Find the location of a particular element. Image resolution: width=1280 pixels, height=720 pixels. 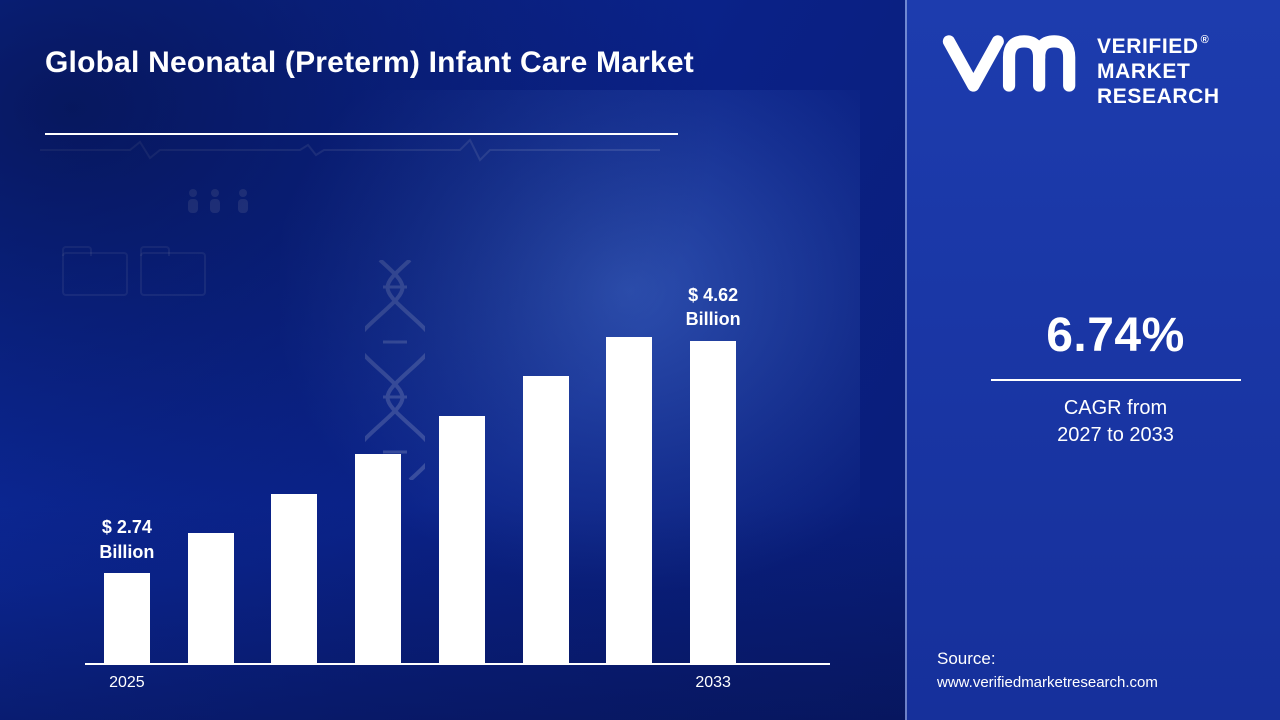

source-block: Source: www.verifiedmarketresearch.com is located at coordinates (1047, 670).